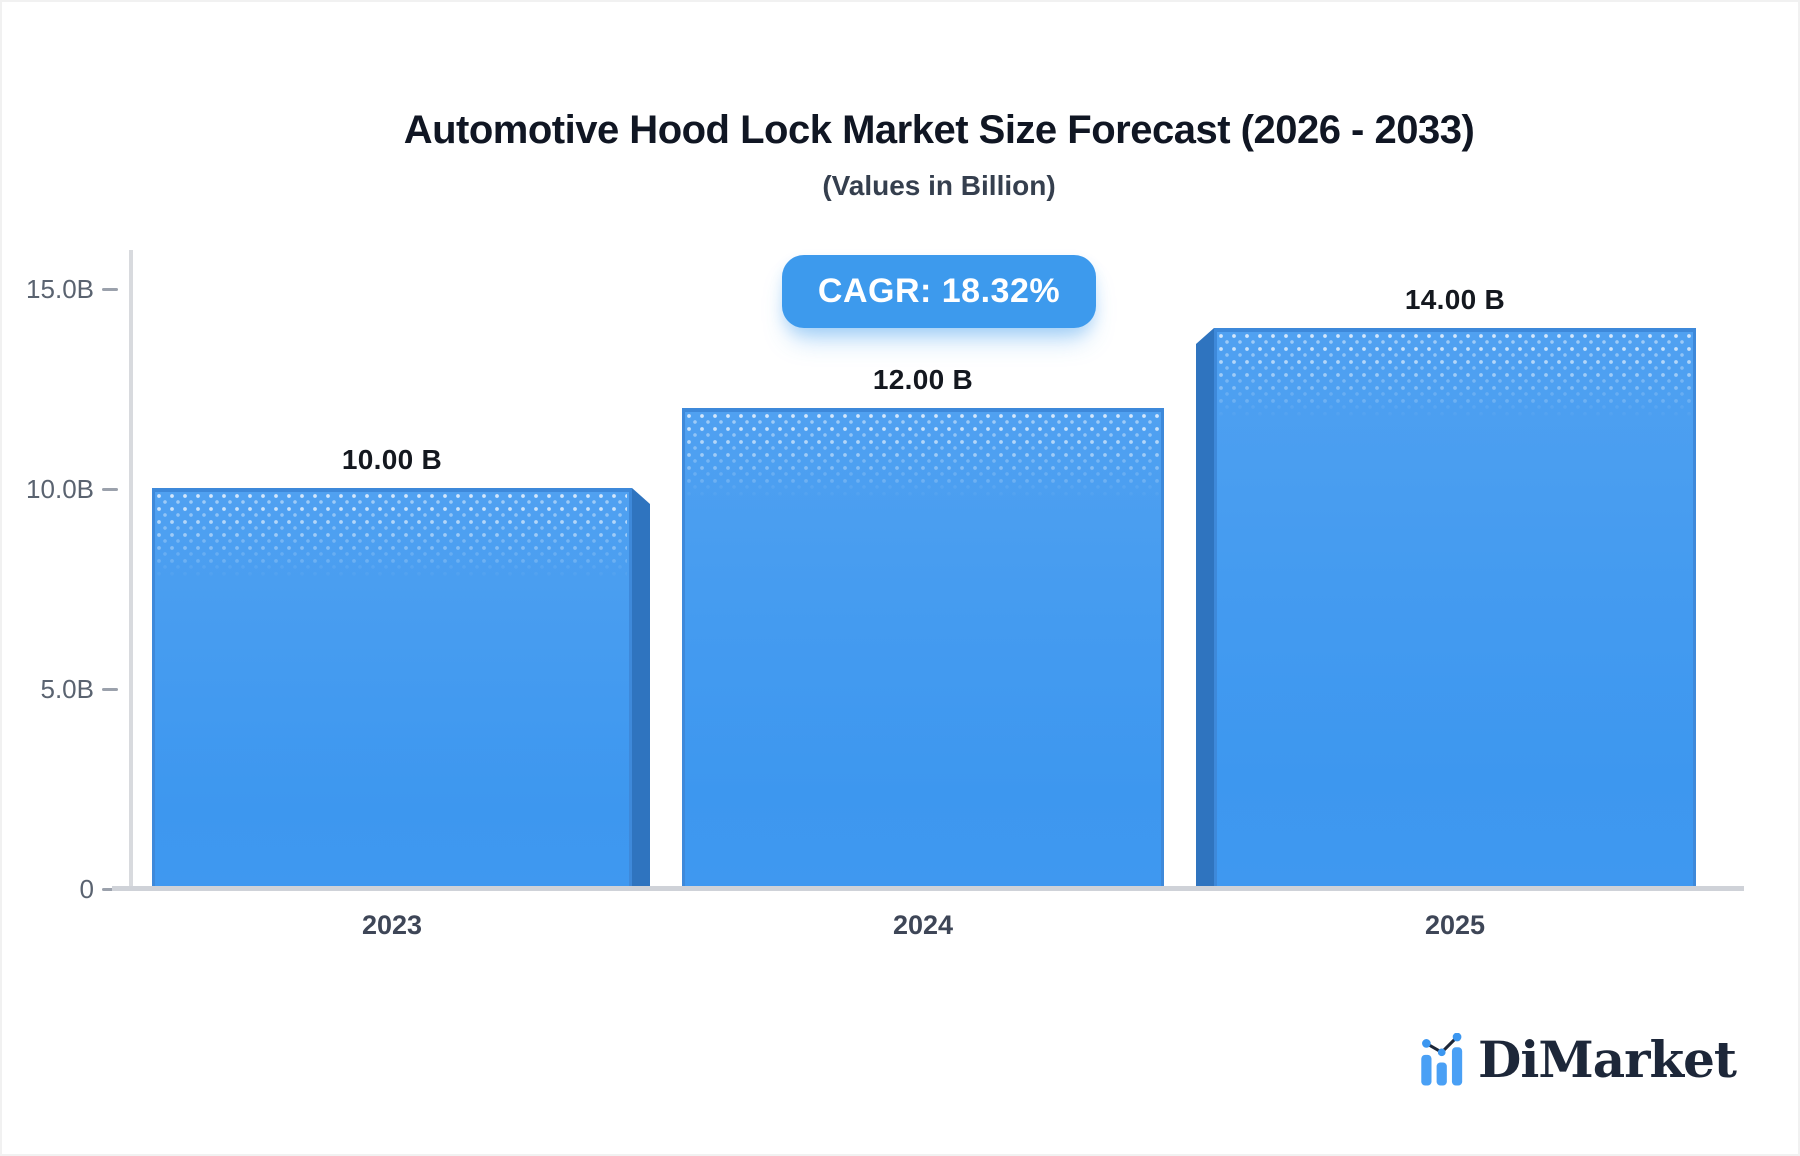 The image size is (1800, 1156). I want to click on dimarket-chart-icon, so click(1442, 1059).